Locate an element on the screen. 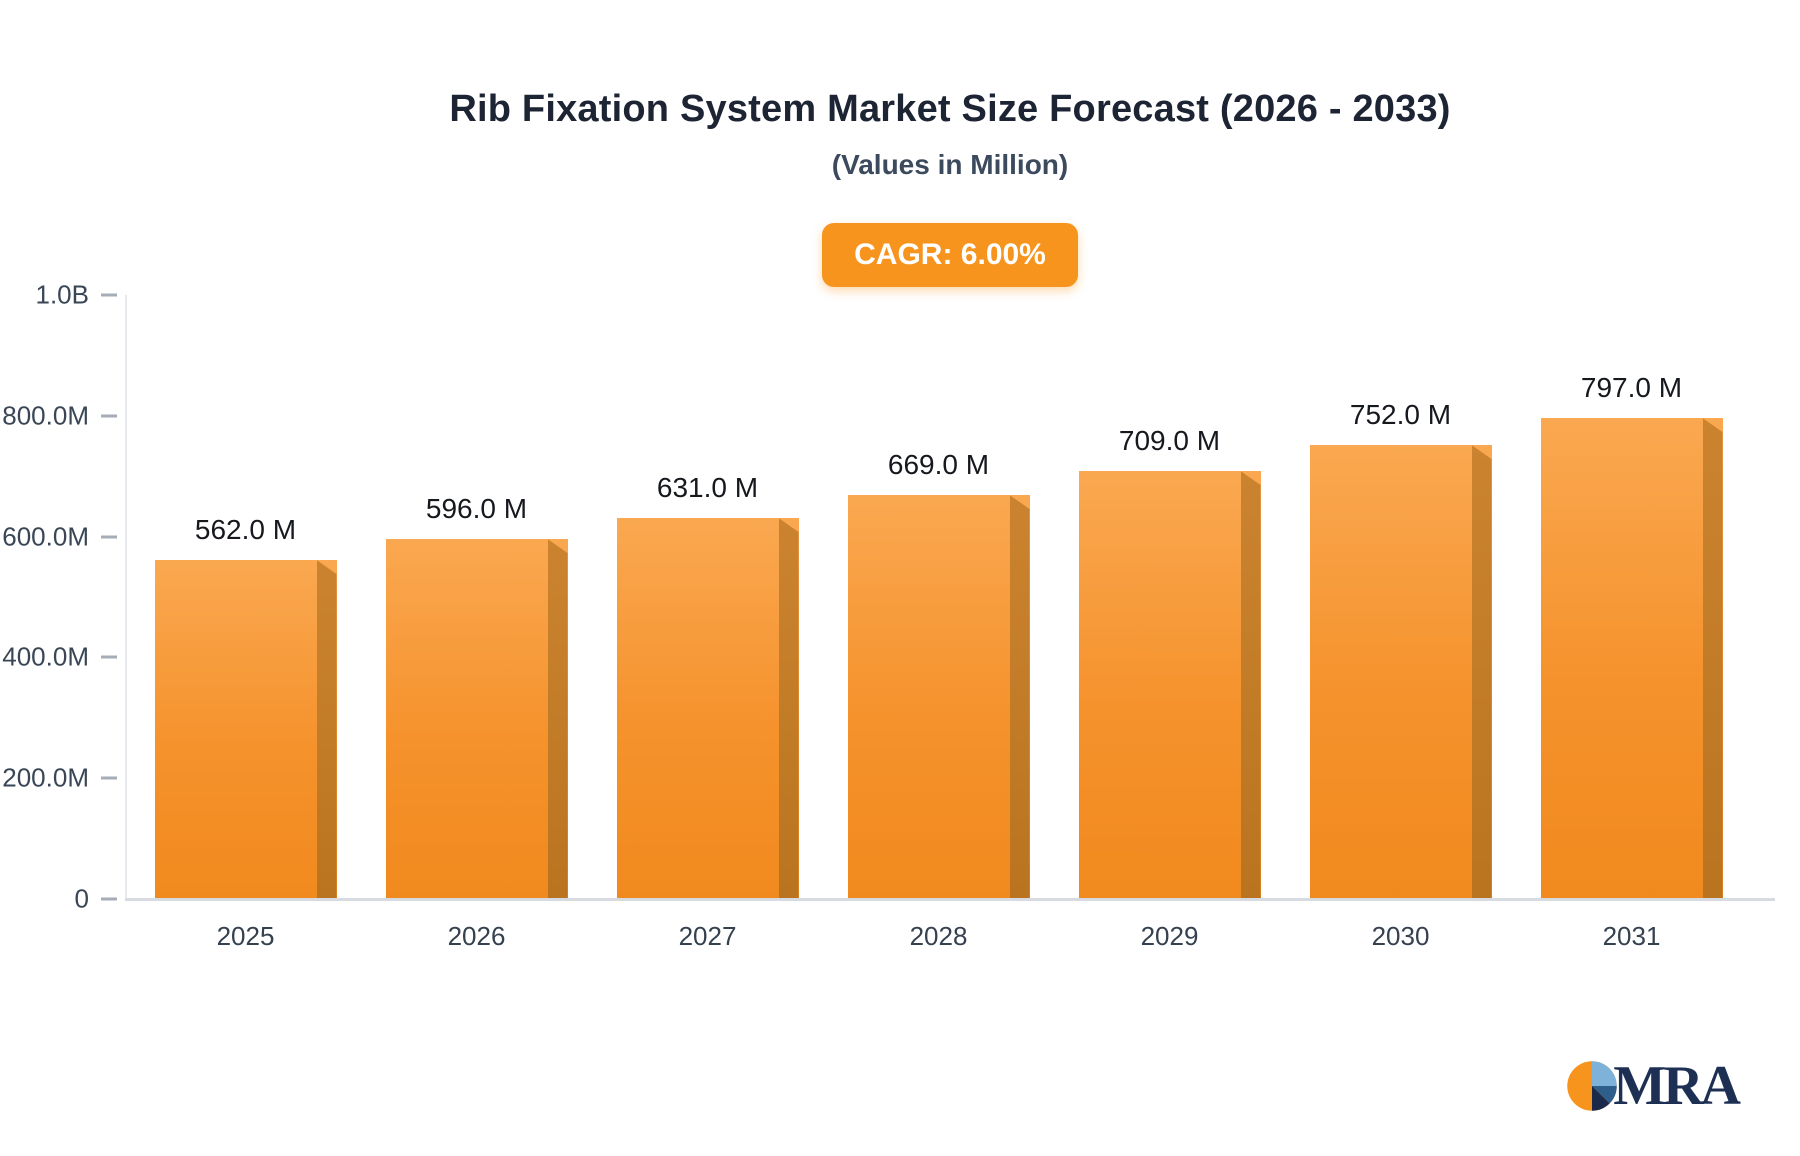 The image size is (1800, 1156). bar-column-2029: 709.0 M is located at coordinates (1169, 597).